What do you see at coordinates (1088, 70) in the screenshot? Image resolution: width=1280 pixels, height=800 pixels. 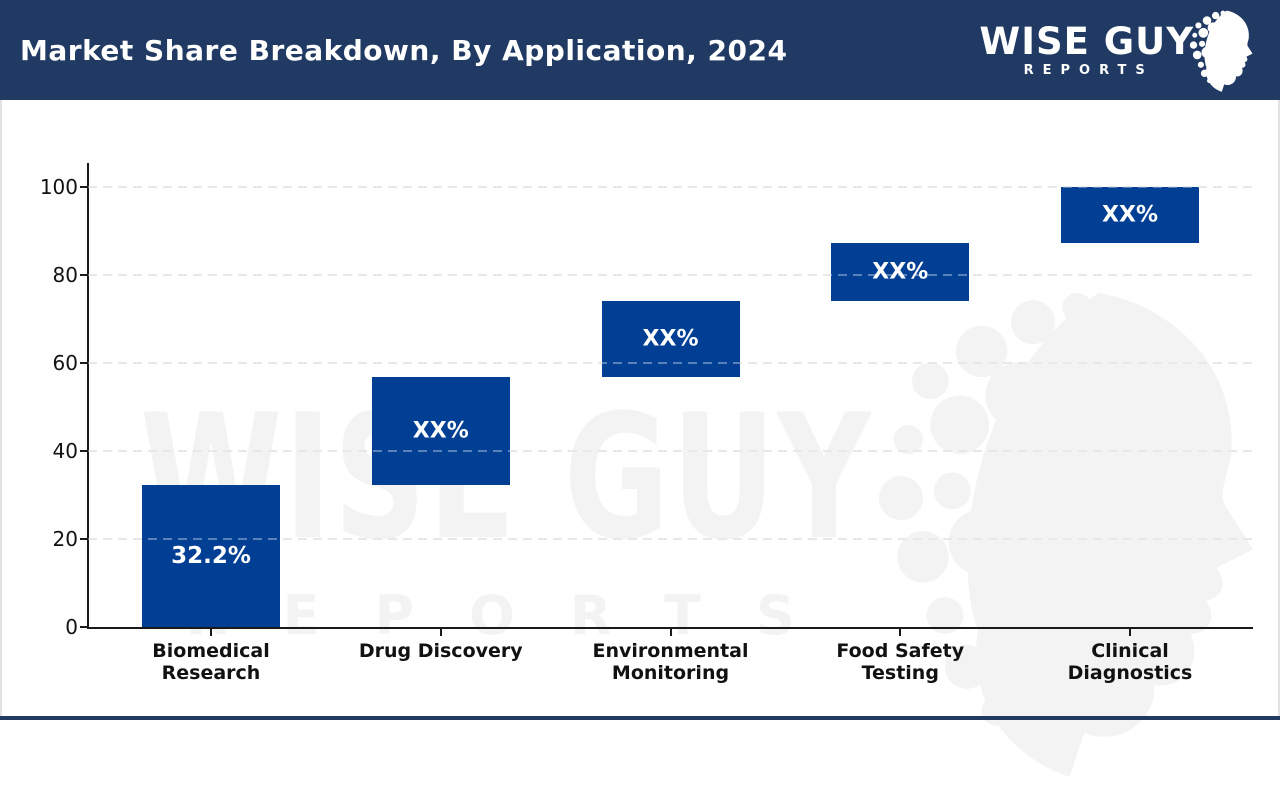 I see `logo-subtext: REPORTS` at bounding box center [1088, 70].